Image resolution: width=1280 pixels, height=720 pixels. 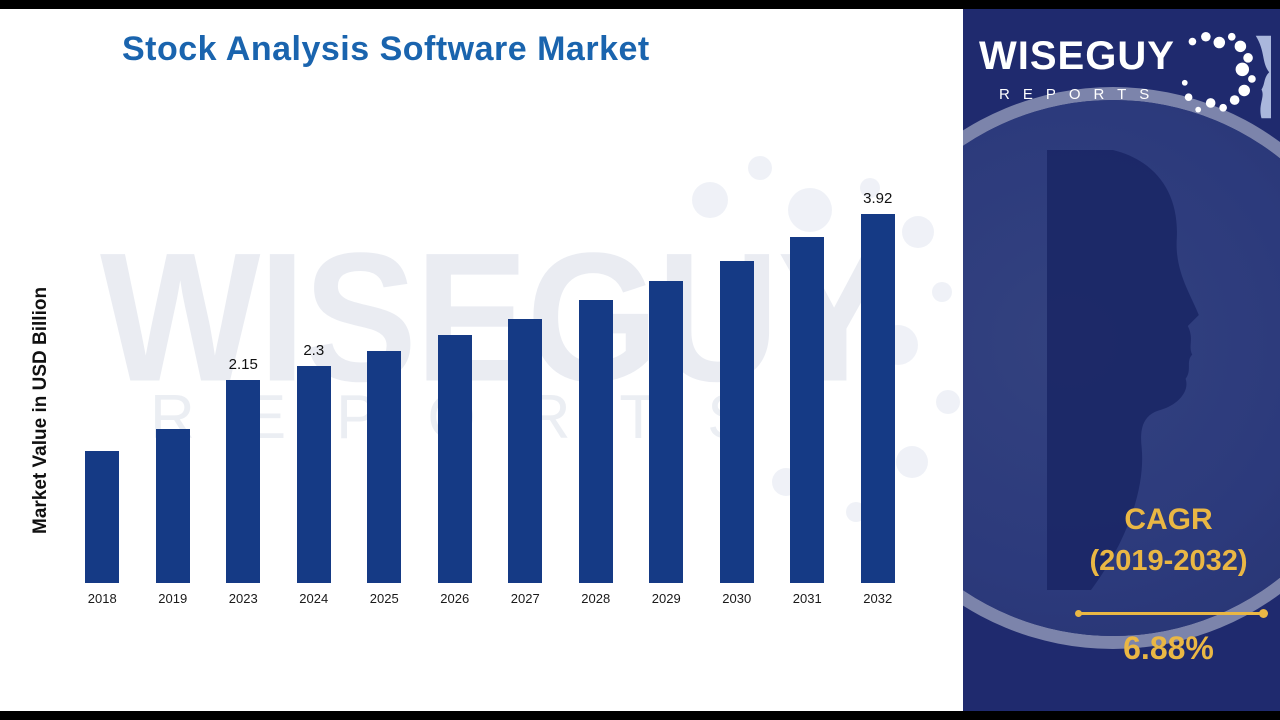 What do you see at coordinates (878, 598) in the screenshot?
I see `x-tick-label-2032: 2032` at bounding box center [878, 598].